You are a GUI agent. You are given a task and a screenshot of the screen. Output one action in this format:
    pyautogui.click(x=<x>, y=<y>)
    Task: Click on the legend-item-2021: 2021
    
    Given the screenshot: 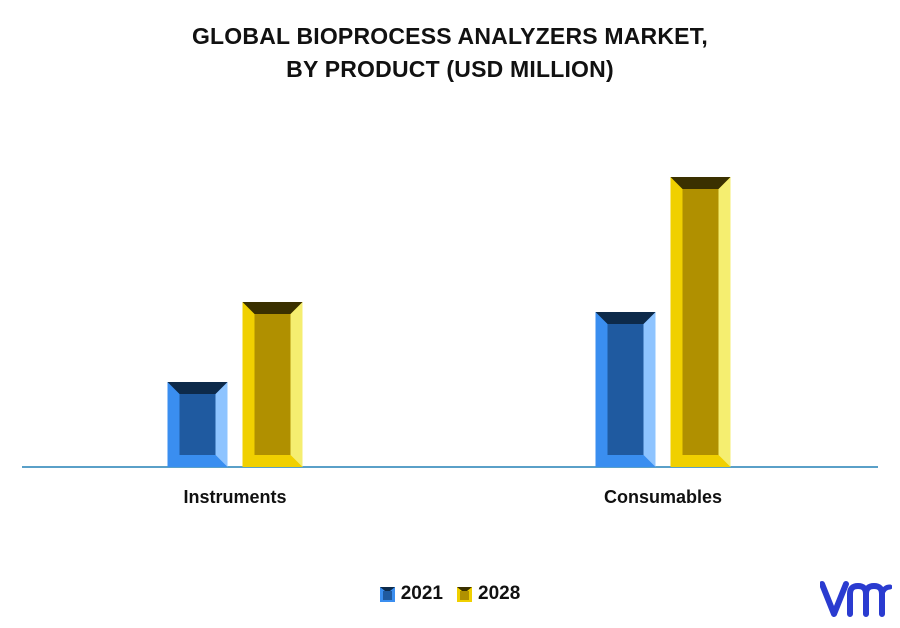 What is the action you would take?
    pyautogui.click(x=411, y=594)
    